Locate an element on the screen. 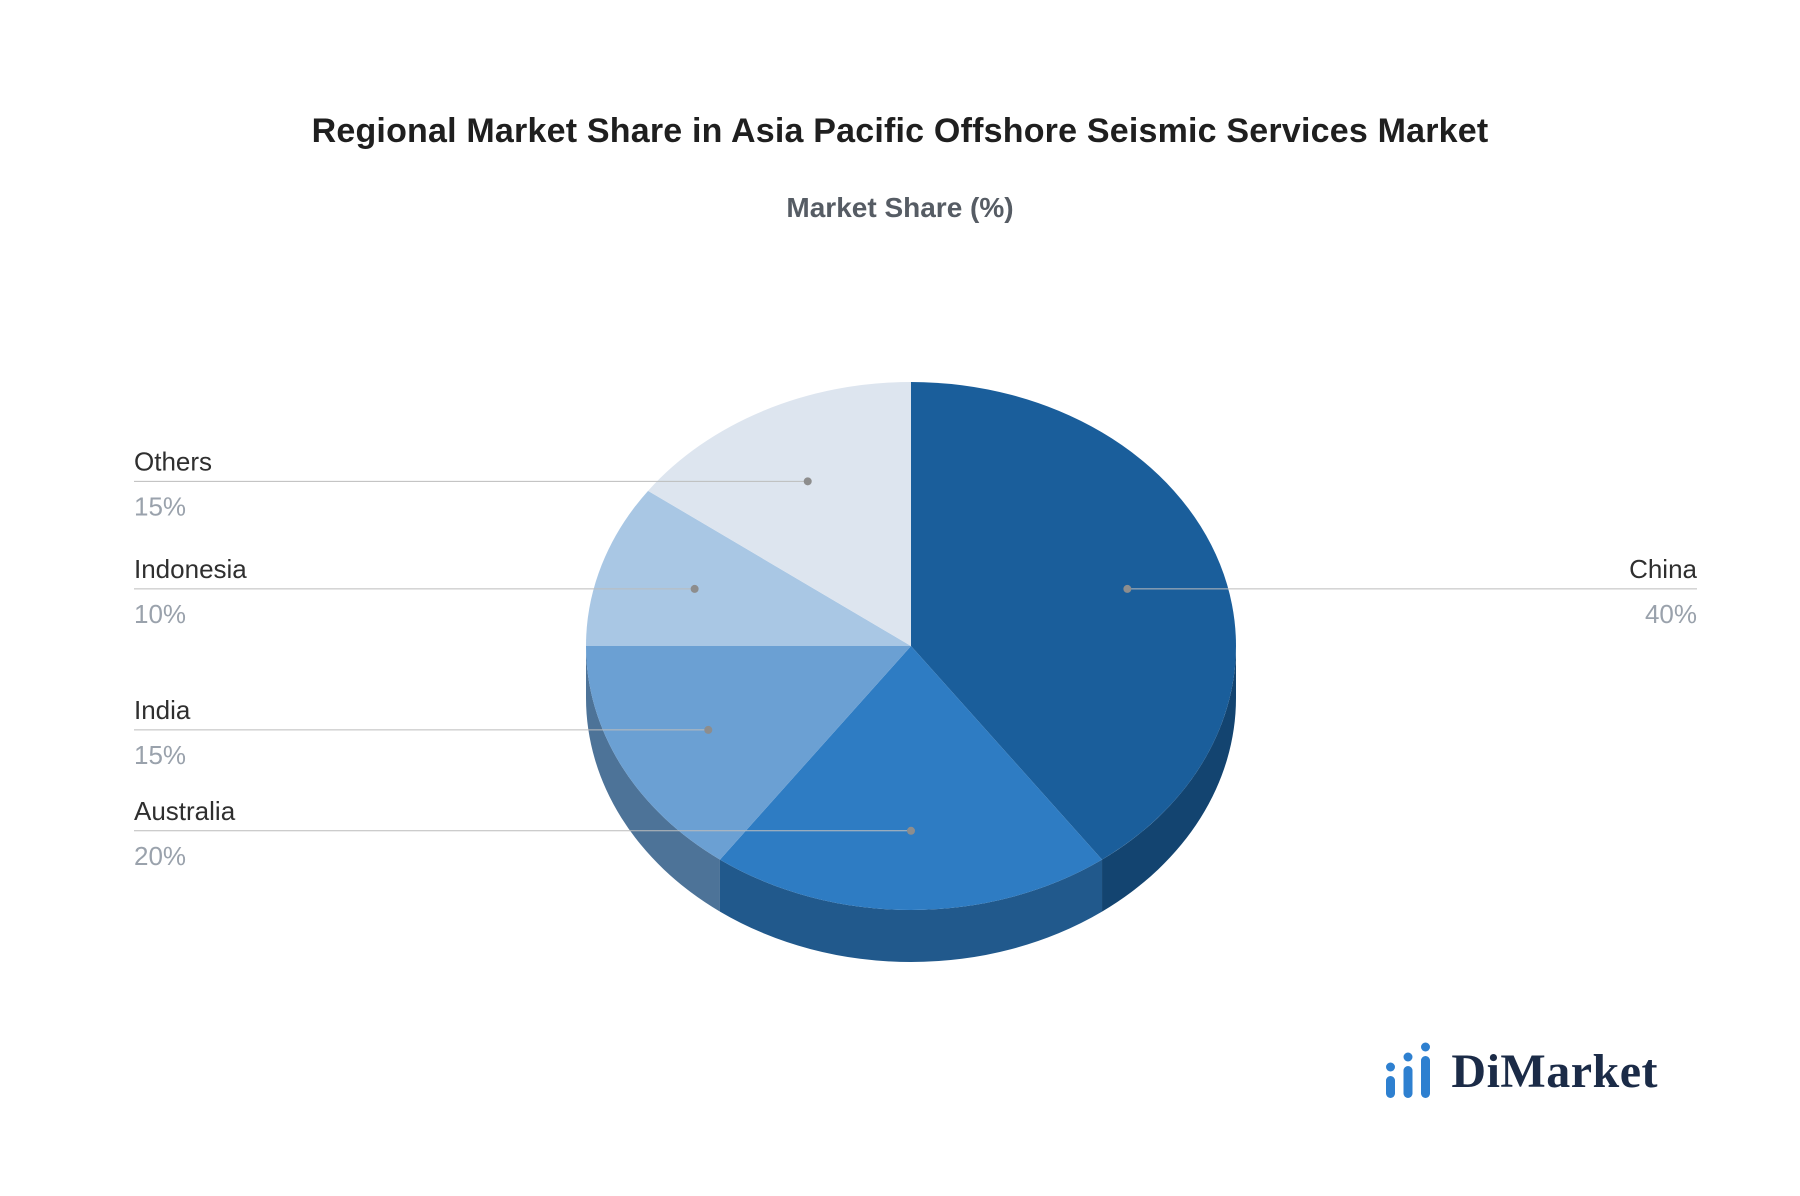 The image size is (1800, 1196). pie-slice-india is located at coordinates (748, 753).